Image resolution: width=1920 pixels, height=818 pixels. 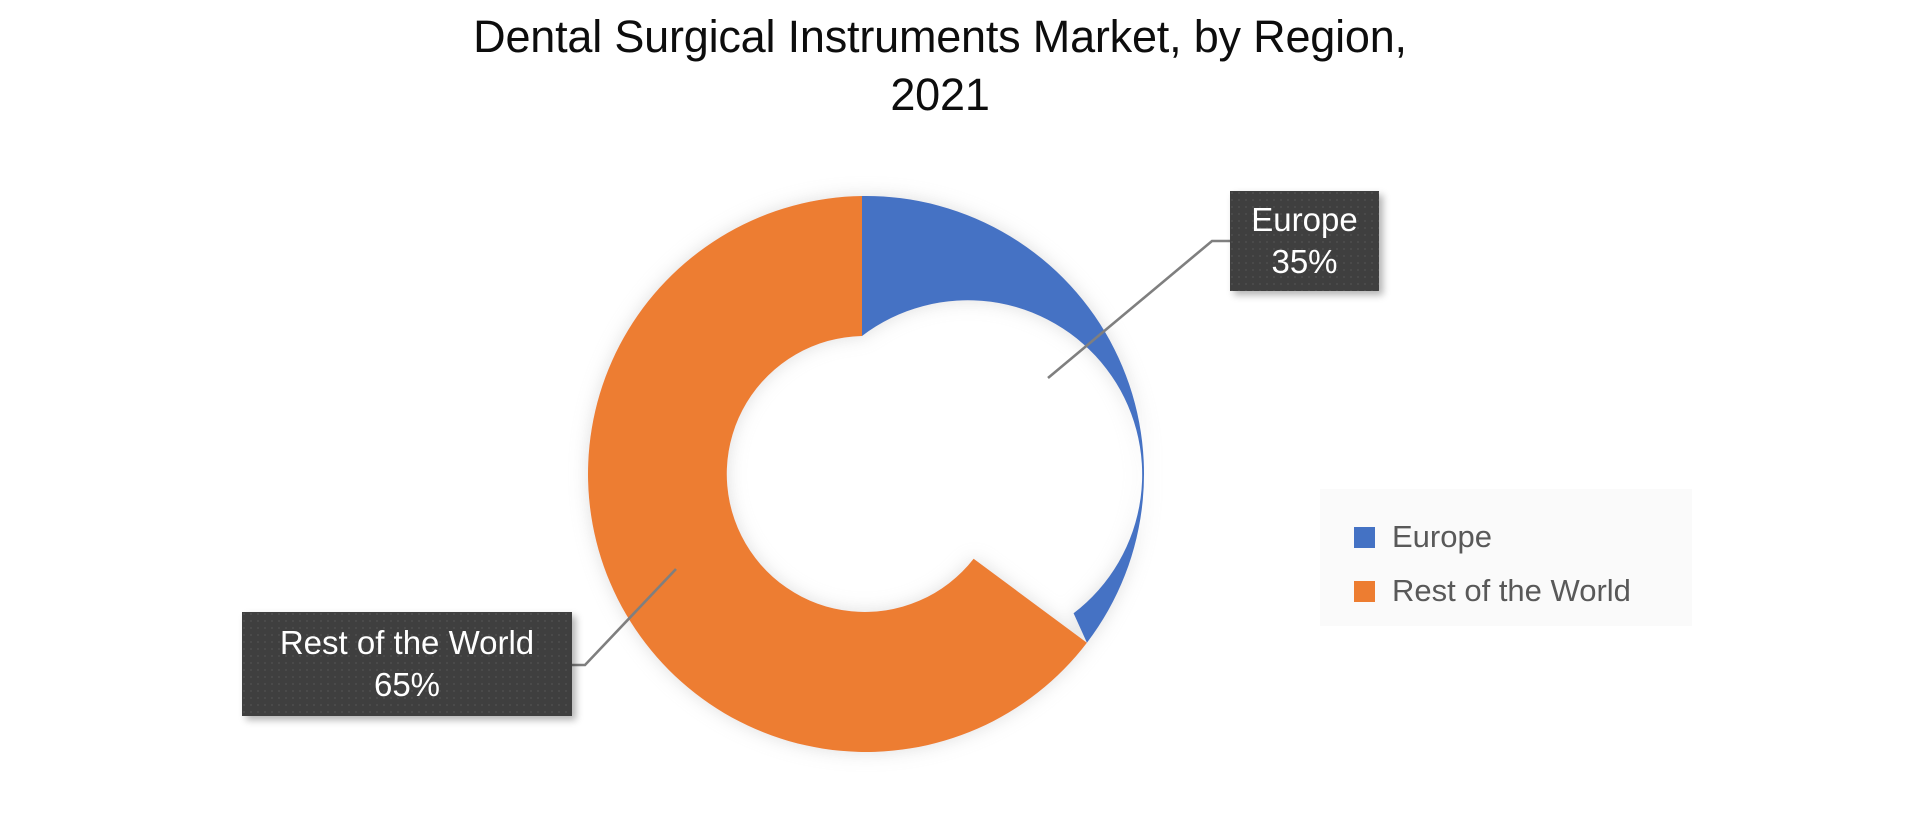 What do you see at coordinates (1511, 590) in the screenshot?
I see `legend-label-rest-of-the-world: Rest of the World` at bounding box center [1511, 590].